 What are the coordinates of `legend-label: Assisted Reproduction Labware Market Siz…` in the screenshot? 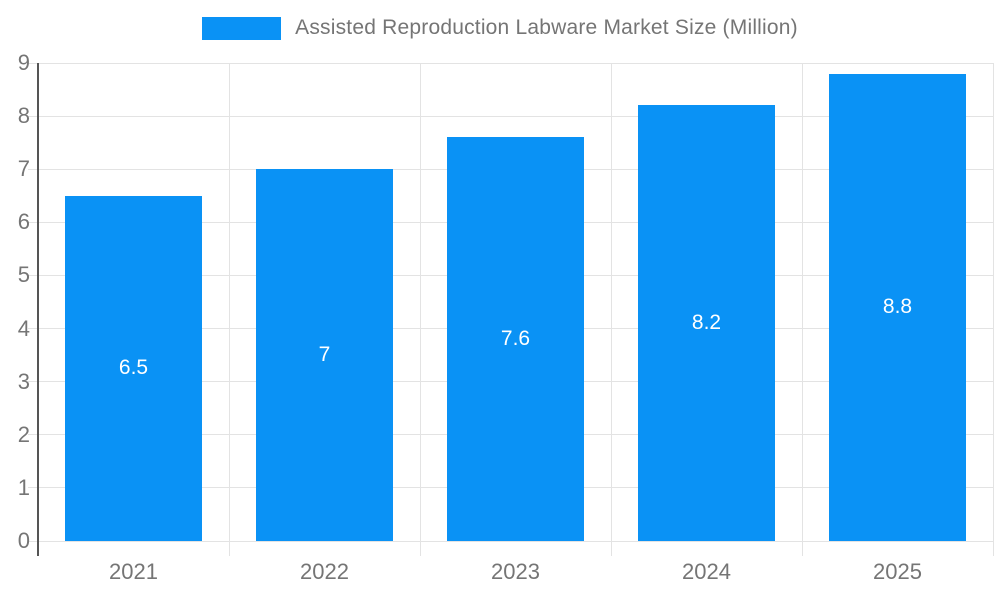 It's located at (546, 27).